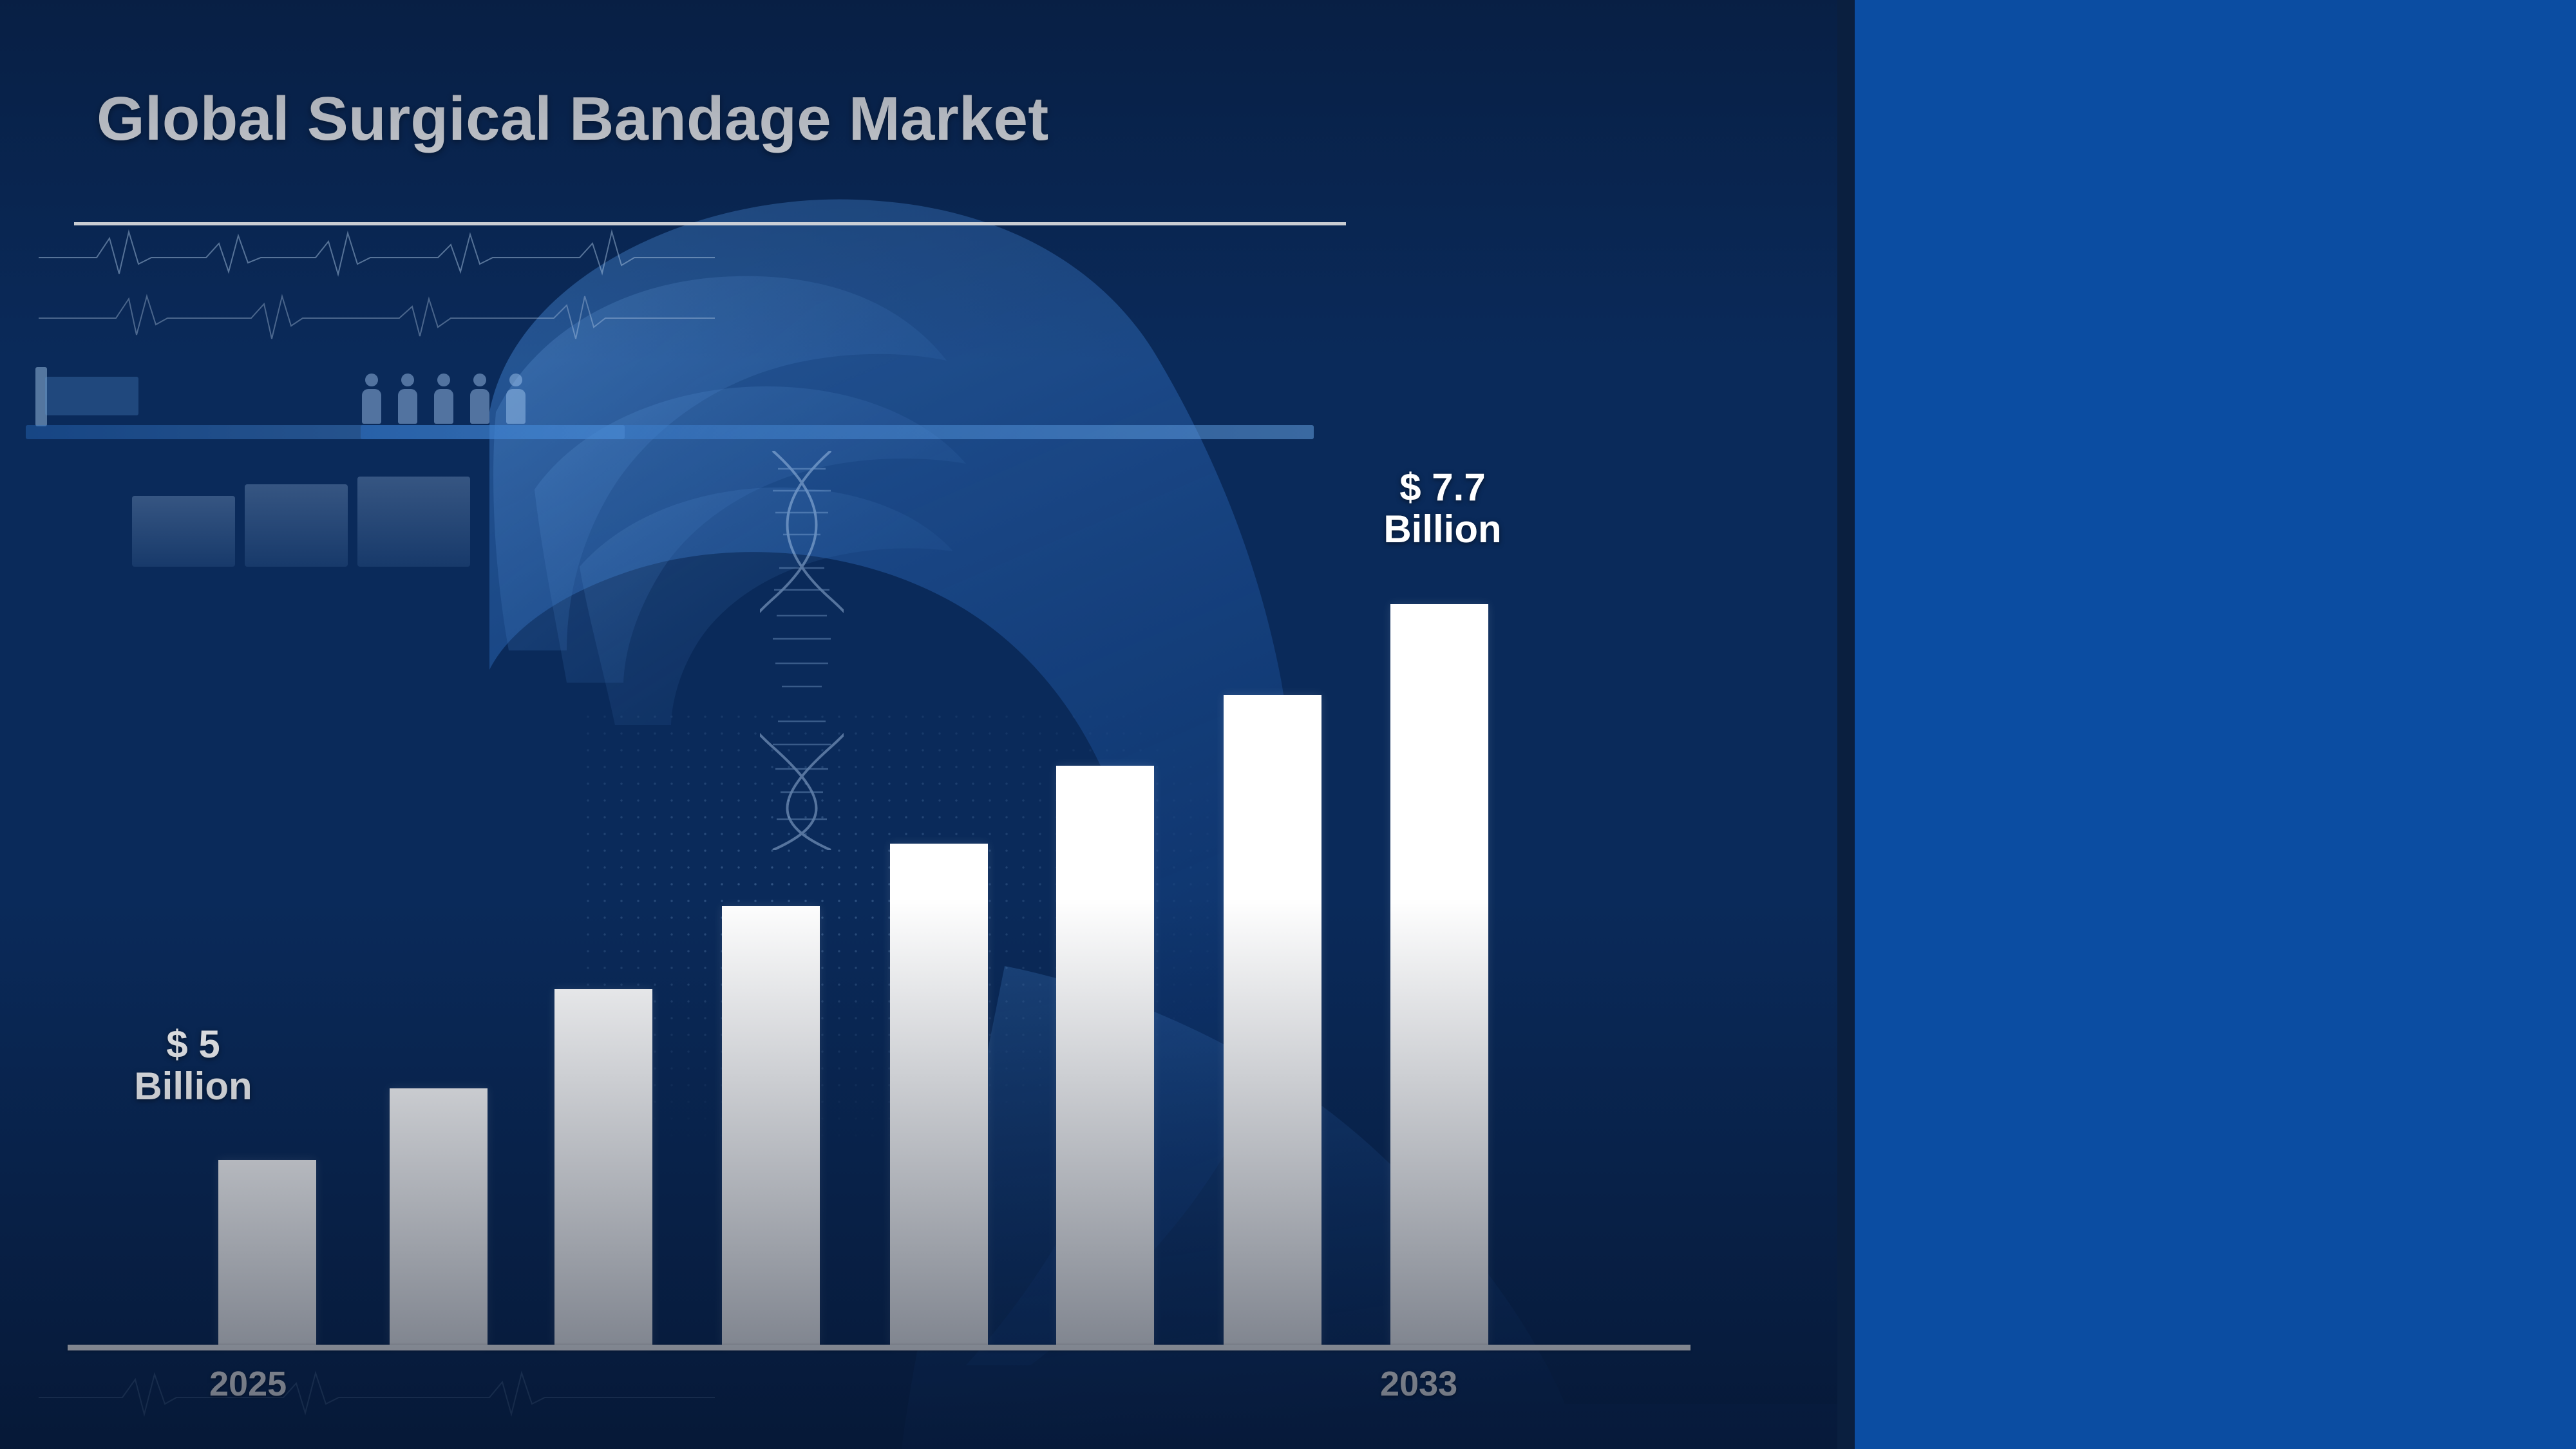 This screenshot has width=2576, height=1449. I want to click on value-label-first: $ 5 Billion, so click(193, 1065).